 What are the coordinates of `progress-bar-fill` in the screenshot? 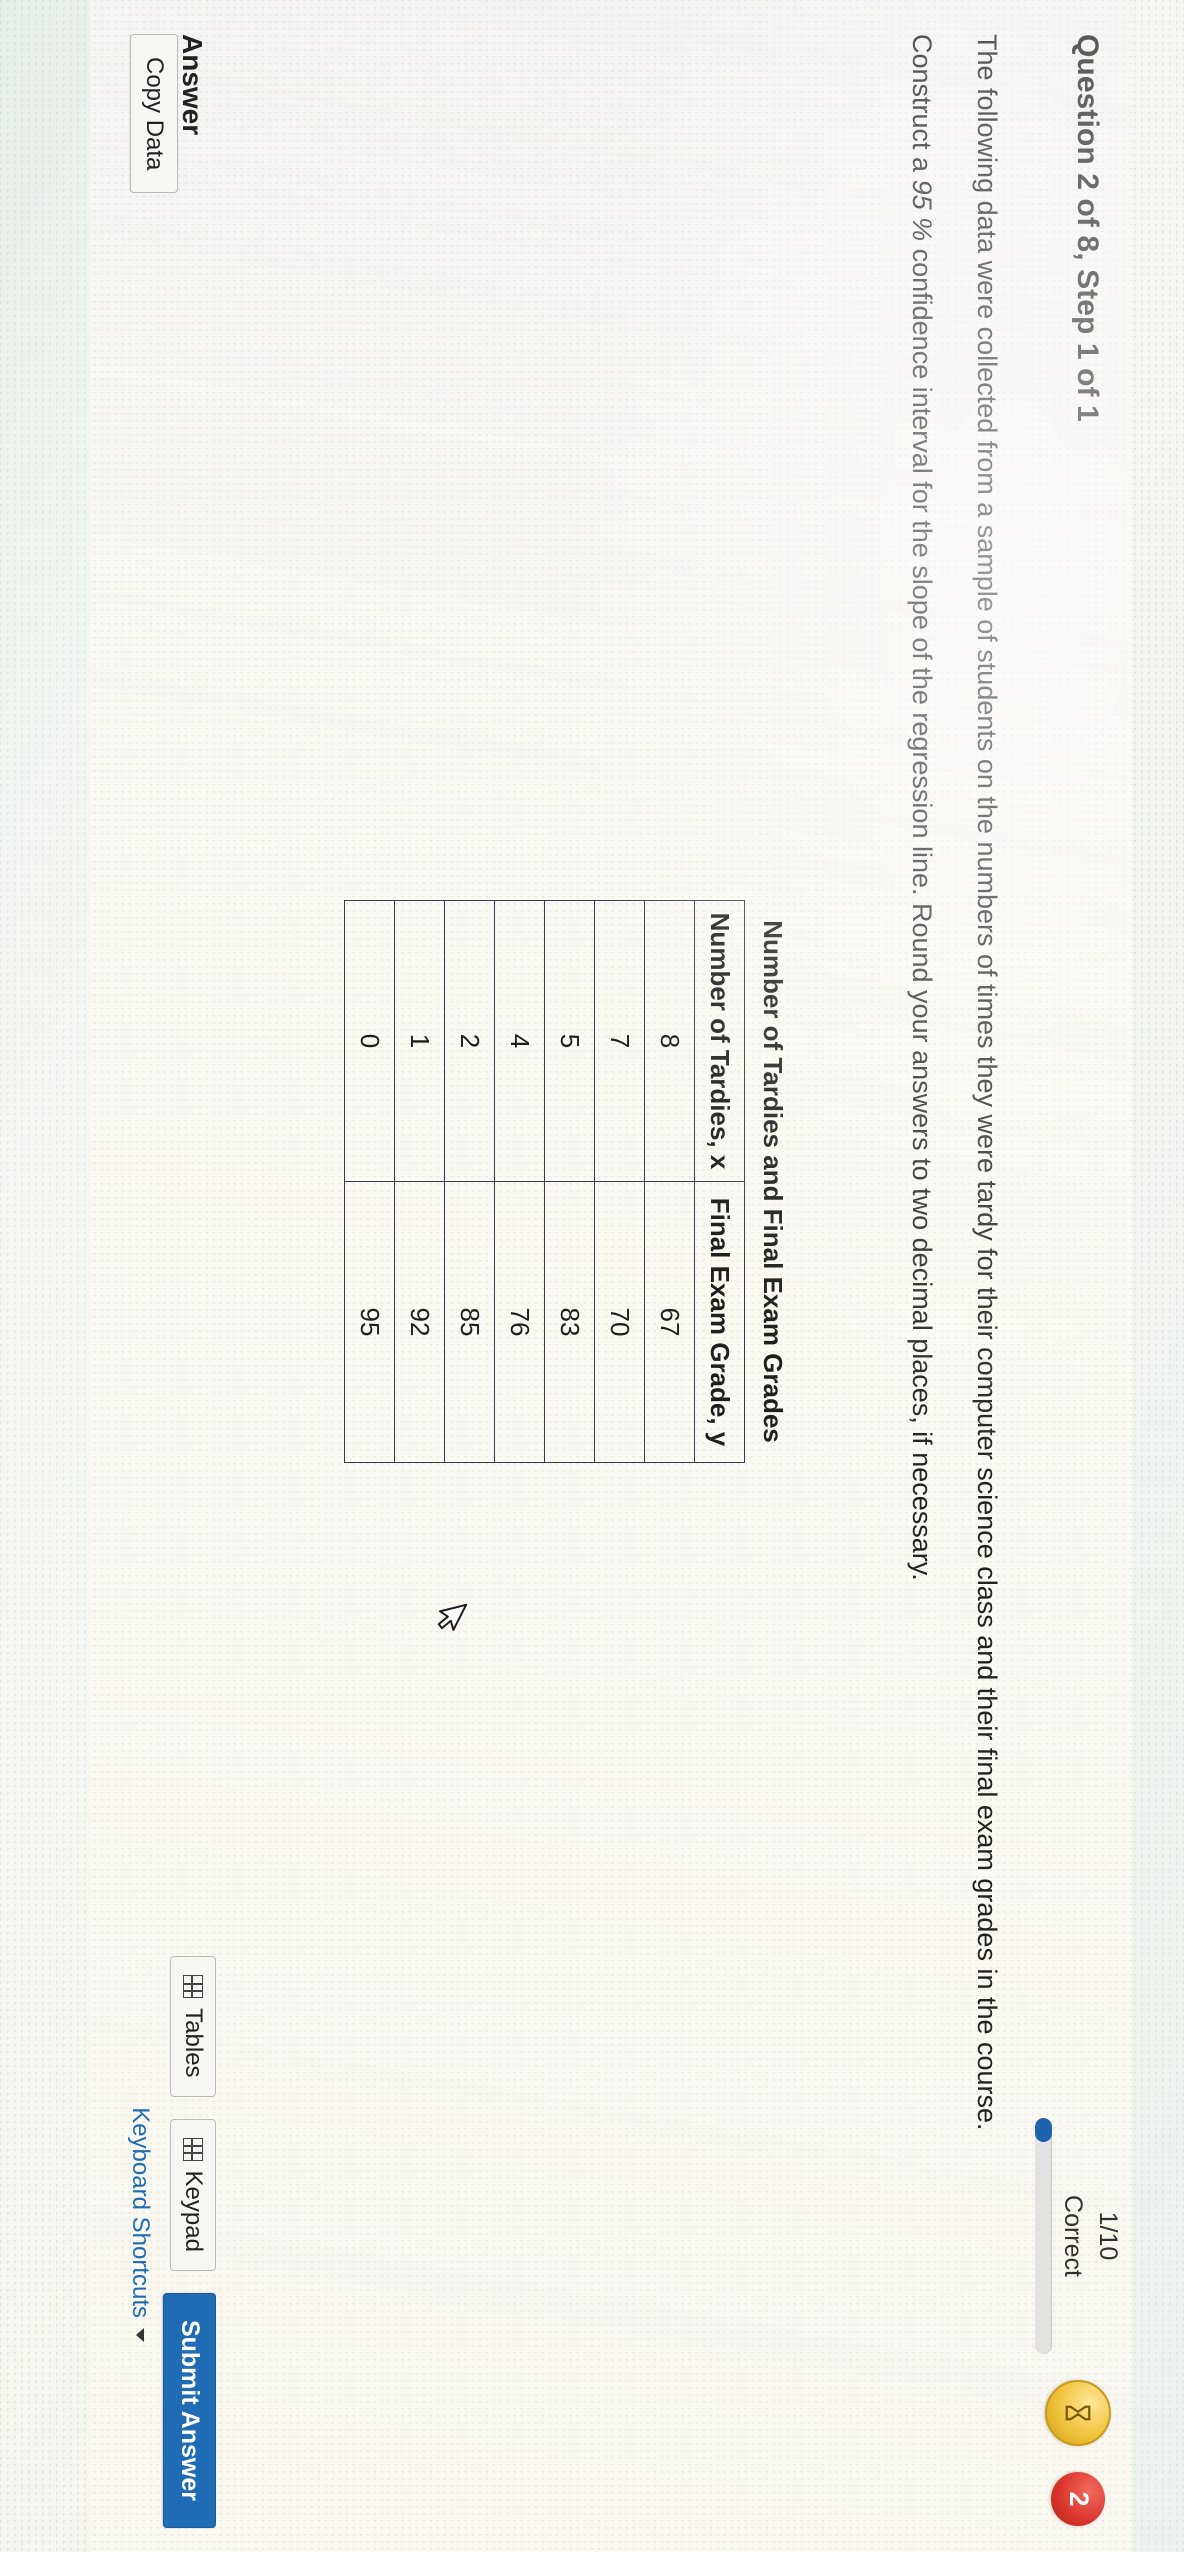 It's located at (1043, 2130).